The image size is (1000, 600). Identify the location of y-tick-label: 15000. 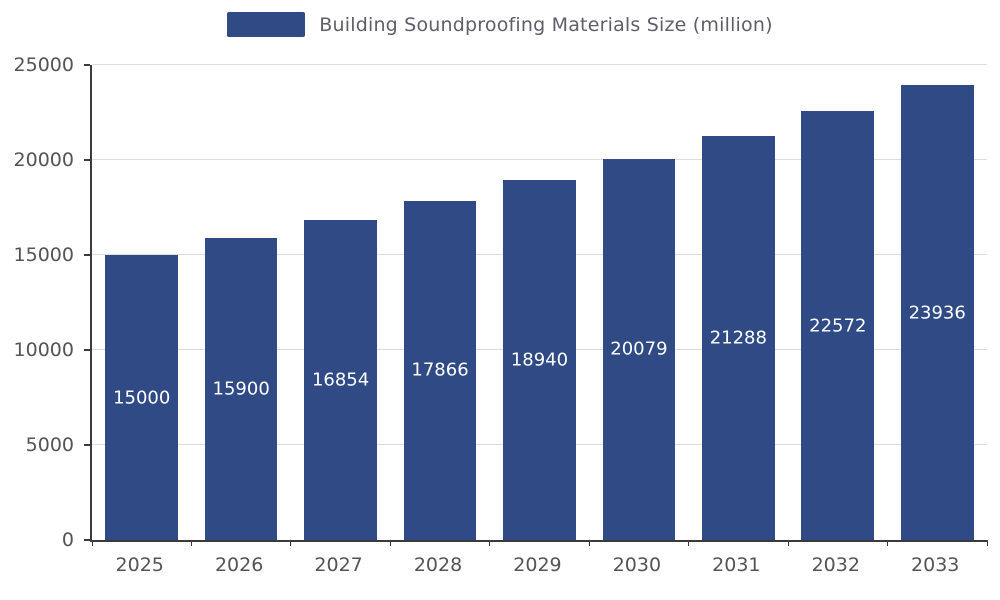
(43, 255).